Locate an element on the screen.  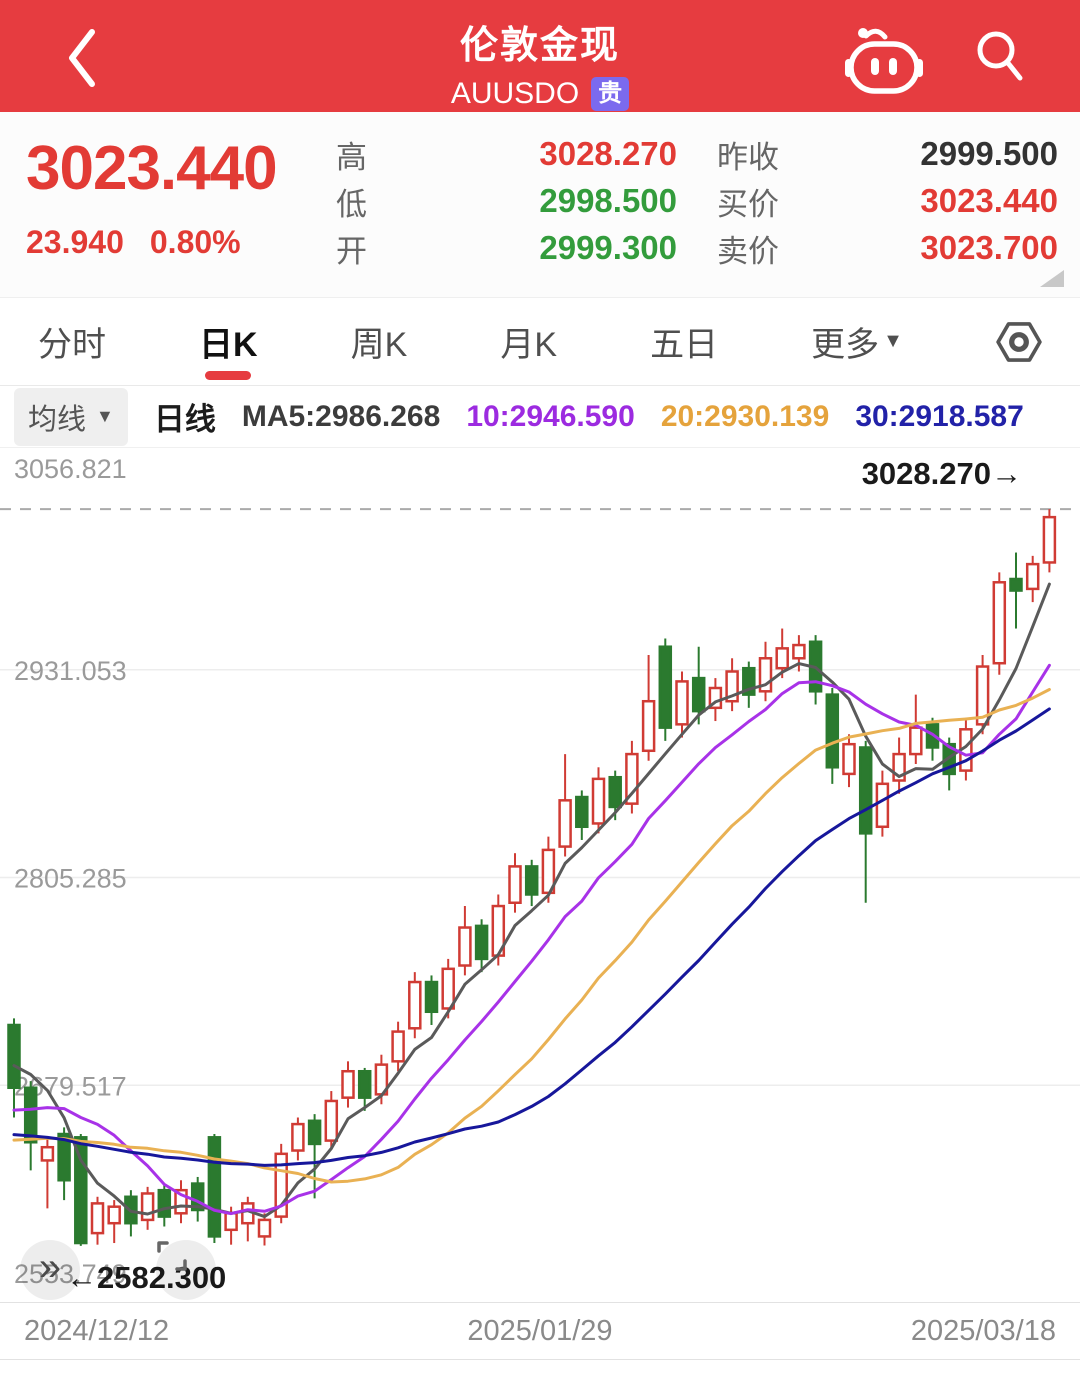
settings-hexnut-icon is located at coordinates (1019, 341).